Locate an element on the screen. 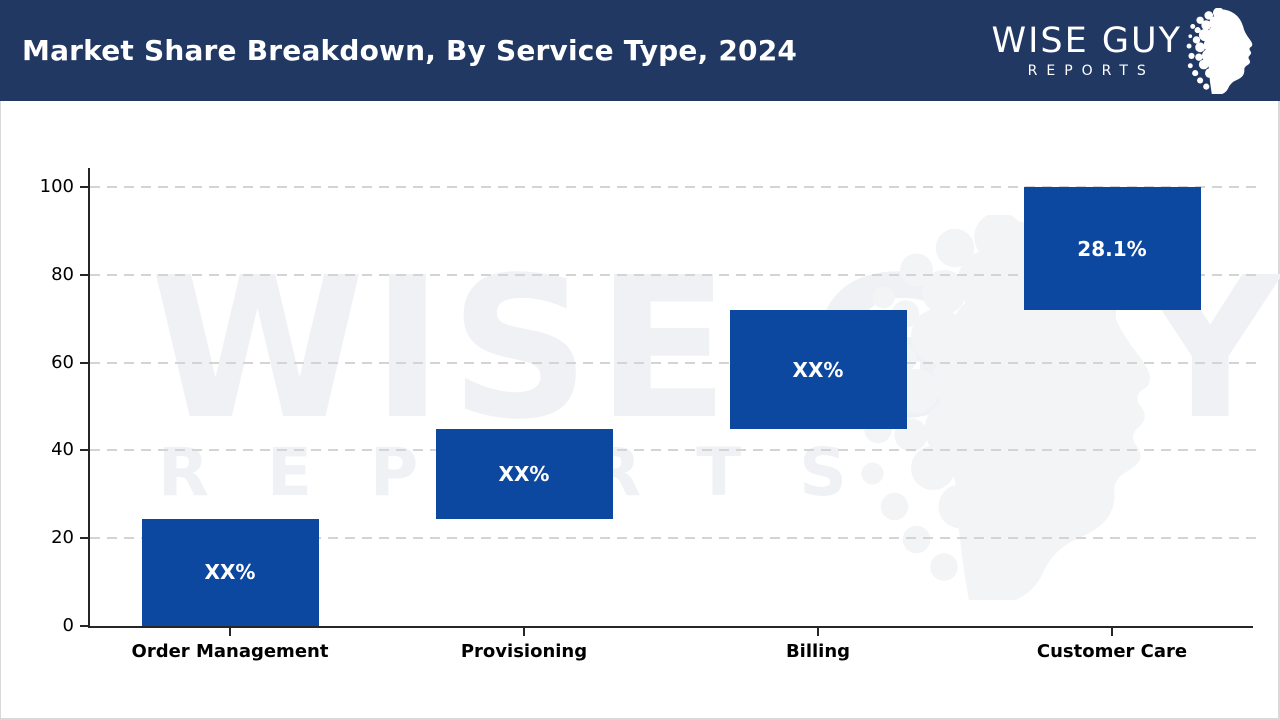 The width and height of the screenshot is (1280, 720). bar-value-label-0: XX% is located at coordinates (230, 572).